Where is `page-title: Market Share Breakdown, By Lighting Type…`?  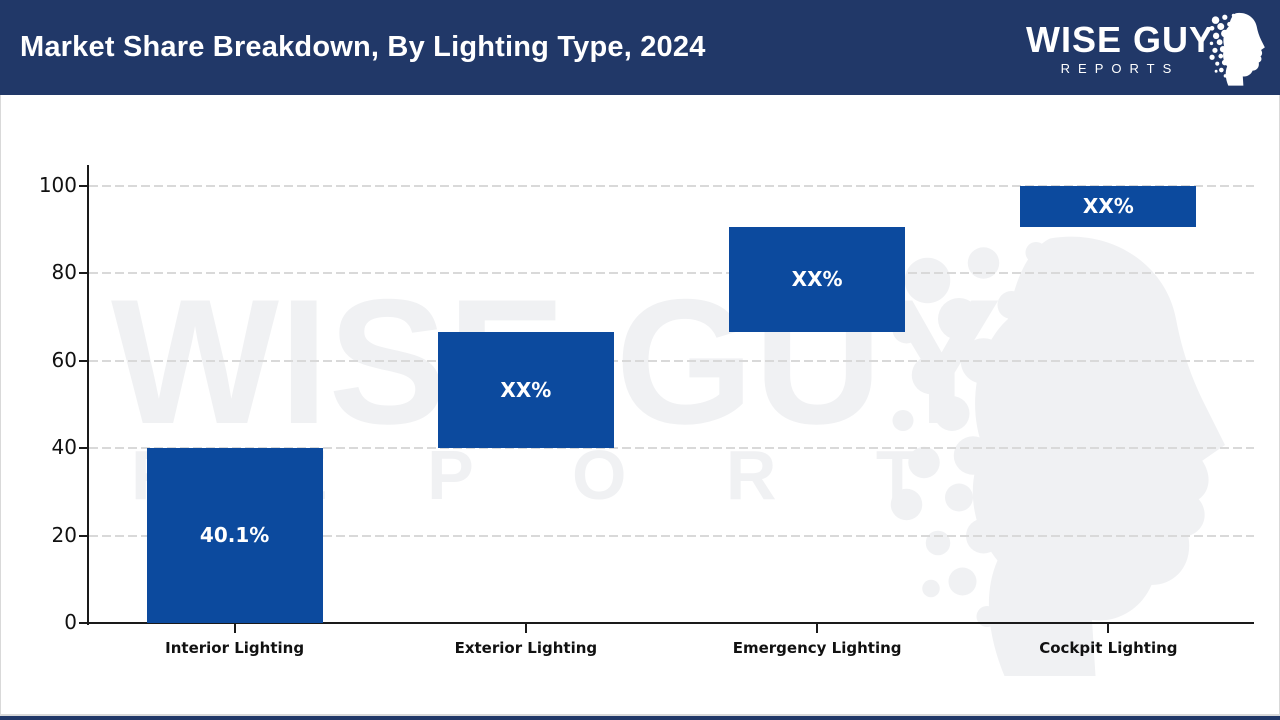 page-title: Market Share Breakdown, By Lighting Type… is located at coordinates (363, 47).